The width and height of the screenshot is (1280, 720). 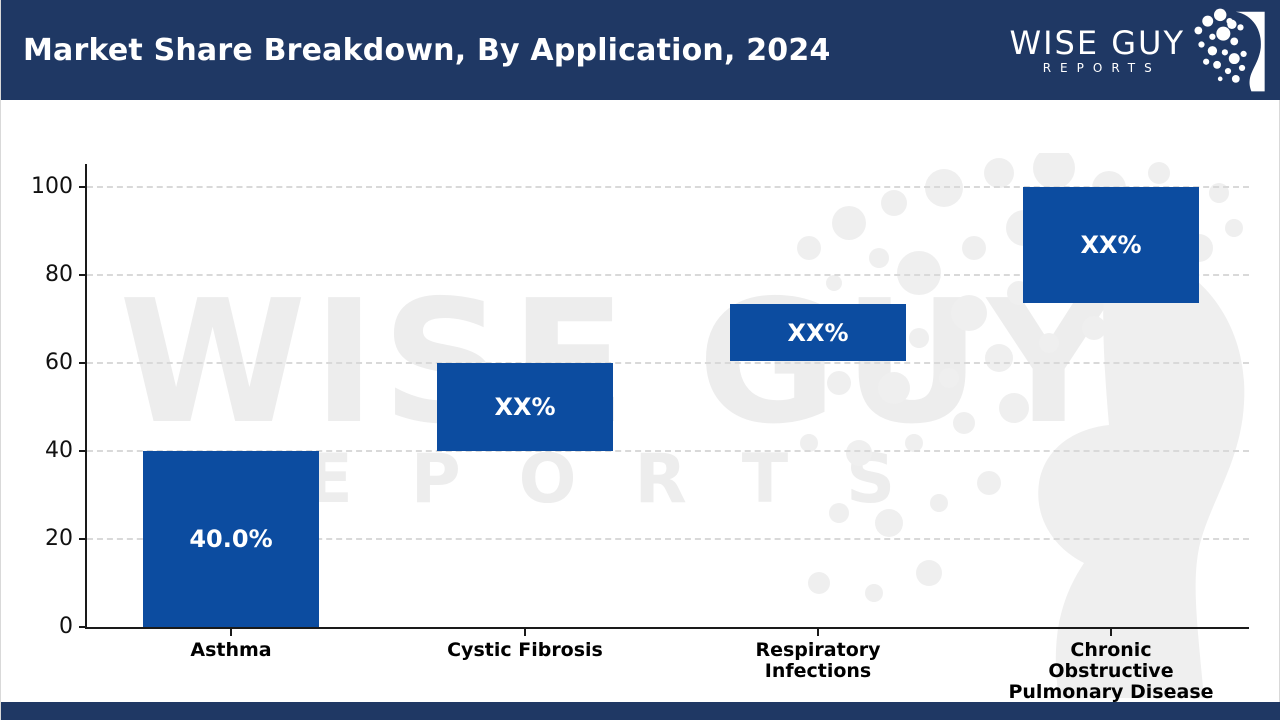 What do you see at coordinates (59, 362) in the screenshot?
I see `y-tick-label: 60` at bounding box center [59, 362].